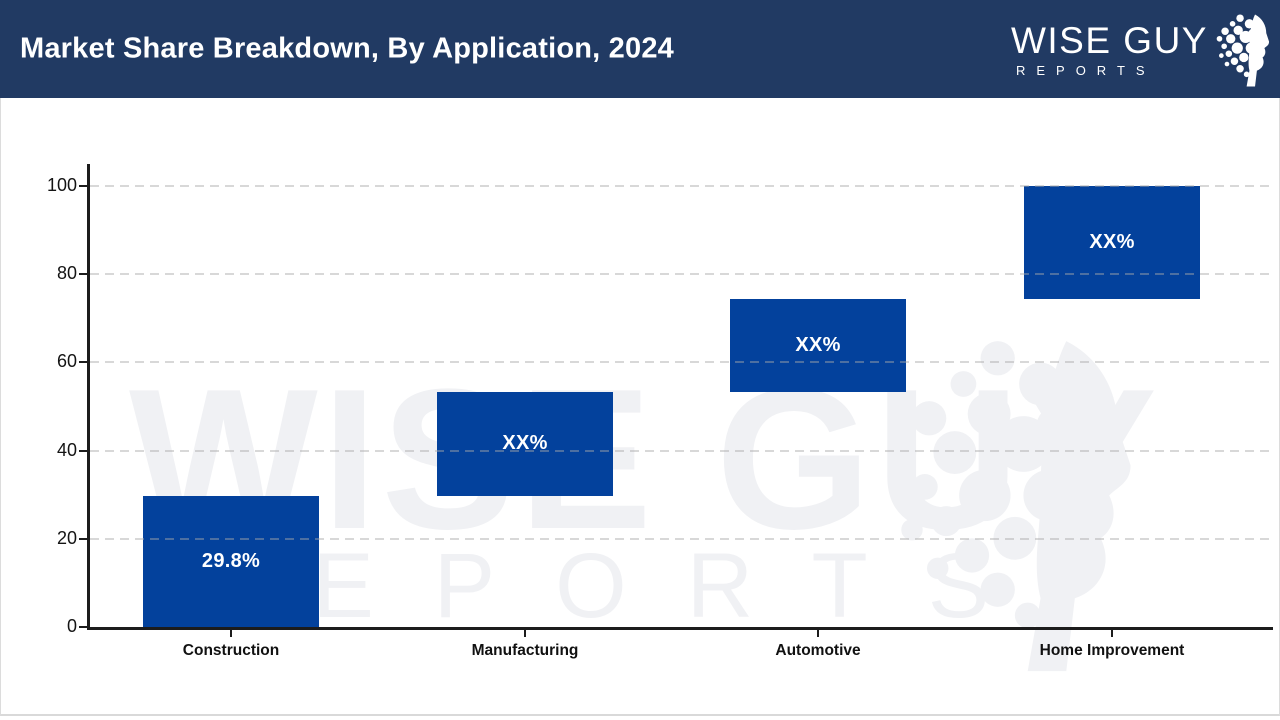 The image size is (1280, 720). I want to click on y-axis-line, so click(88, 397).